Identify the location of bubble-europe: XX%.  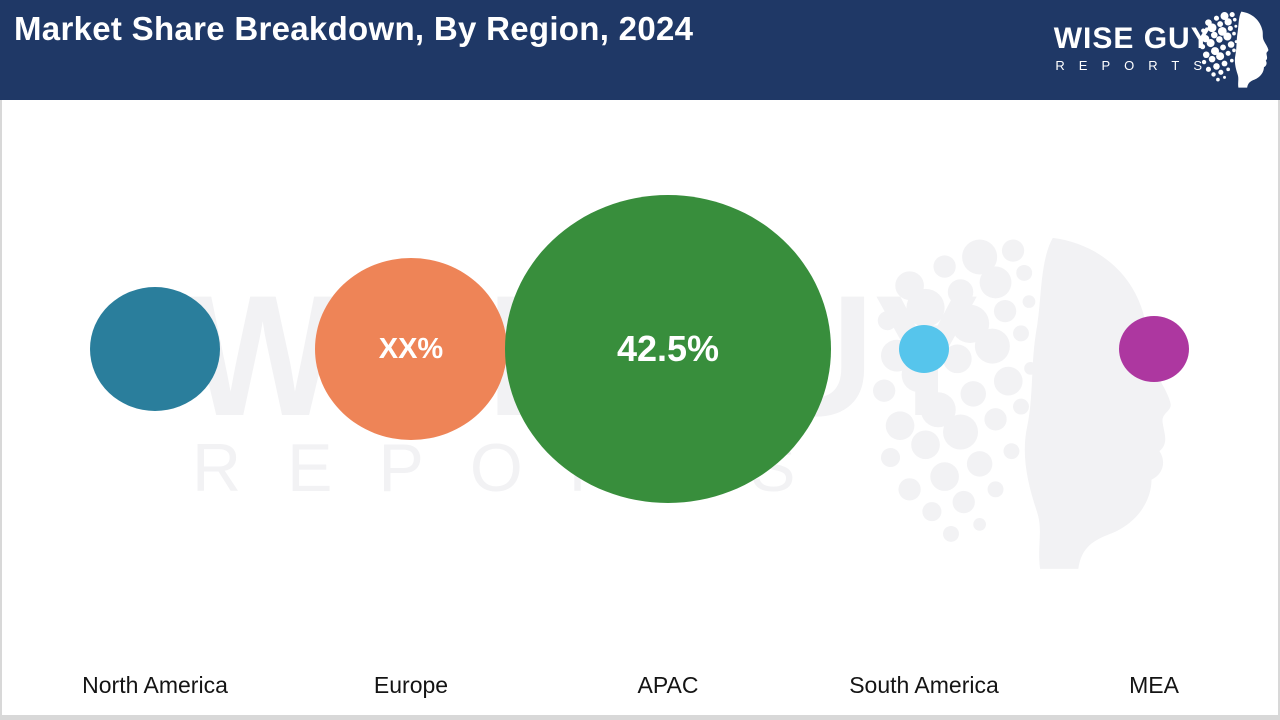
(411, 349).